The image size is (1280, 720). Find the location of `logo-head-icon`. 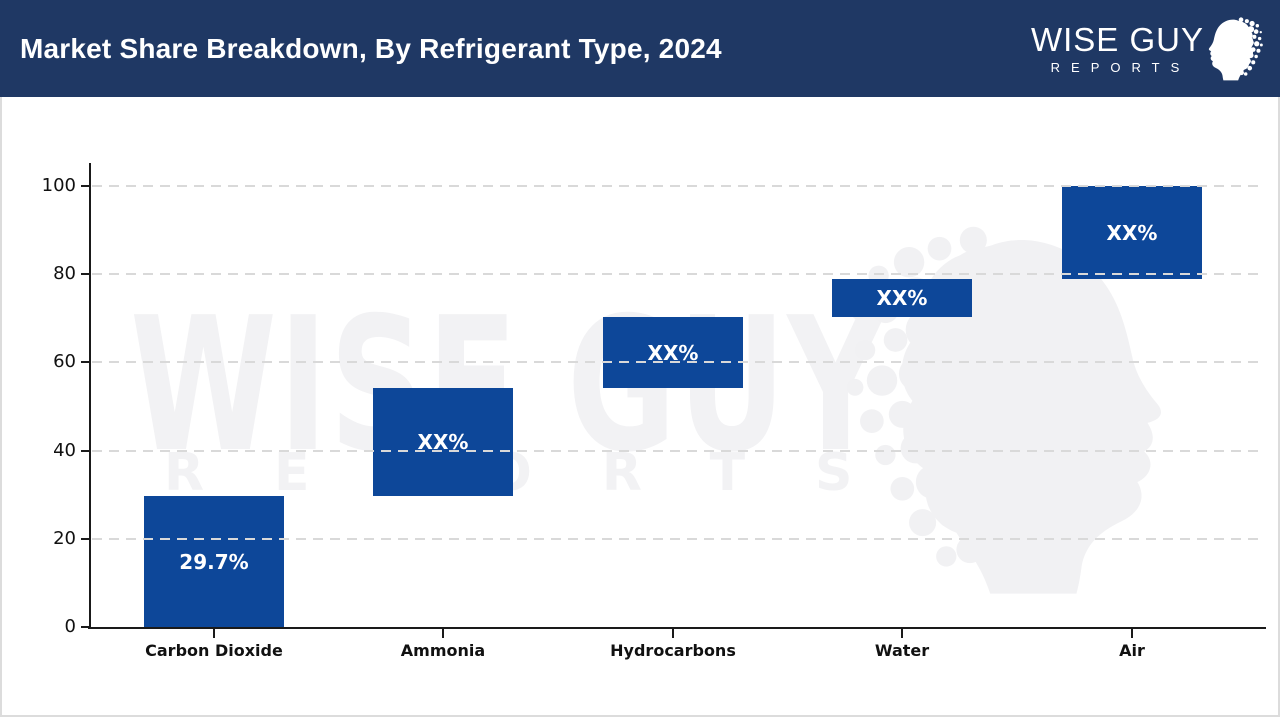

logo-head-icon is located at coordinates (1237, 49).